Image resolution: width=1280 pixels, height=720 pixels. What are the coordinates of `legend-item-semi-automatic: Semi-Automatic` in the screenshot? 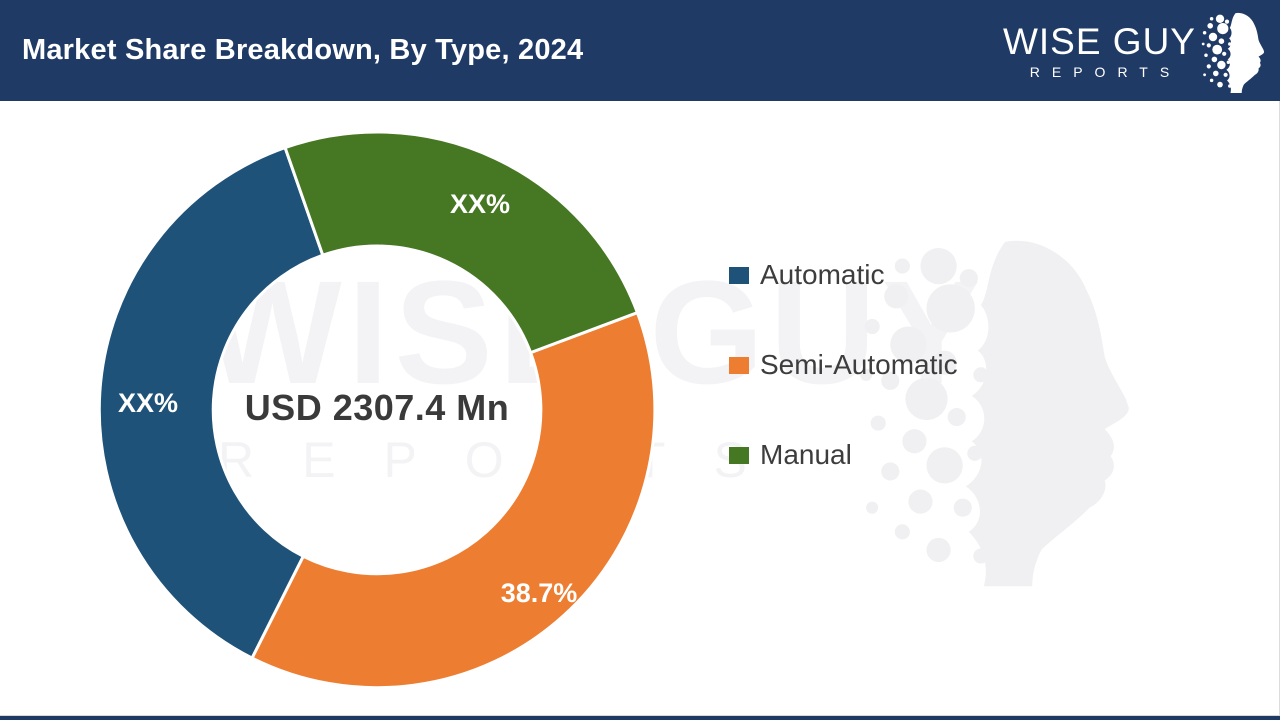 It's located at (843, 365).